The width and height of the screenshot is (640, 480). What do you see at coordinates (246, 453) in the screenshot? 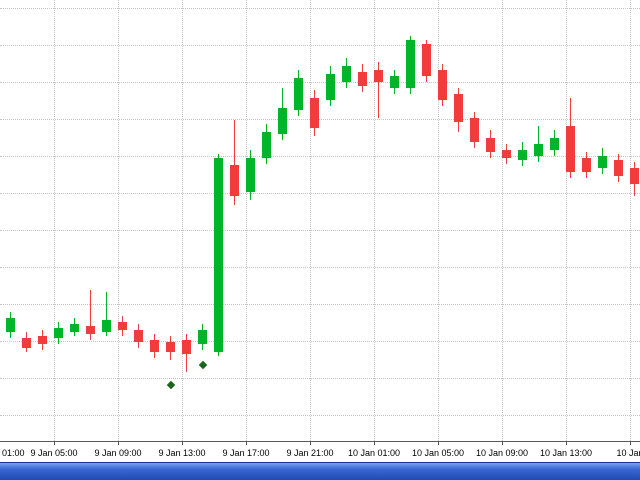
I see `x-axis-label: 9 Jan 17:00` at bounding box center [246, 453].